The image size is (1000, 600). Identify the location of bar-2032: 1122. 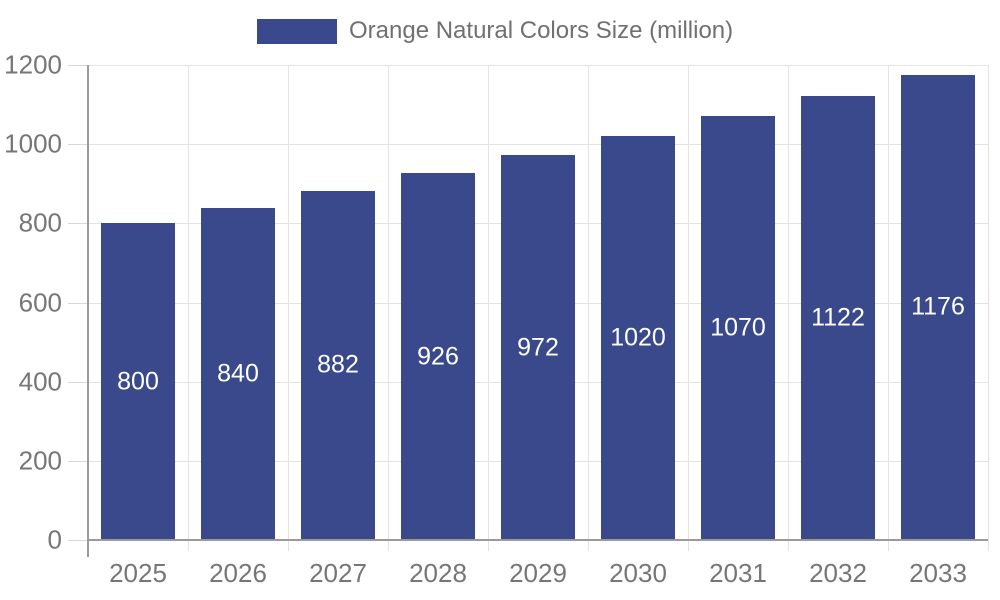
(838, 317).